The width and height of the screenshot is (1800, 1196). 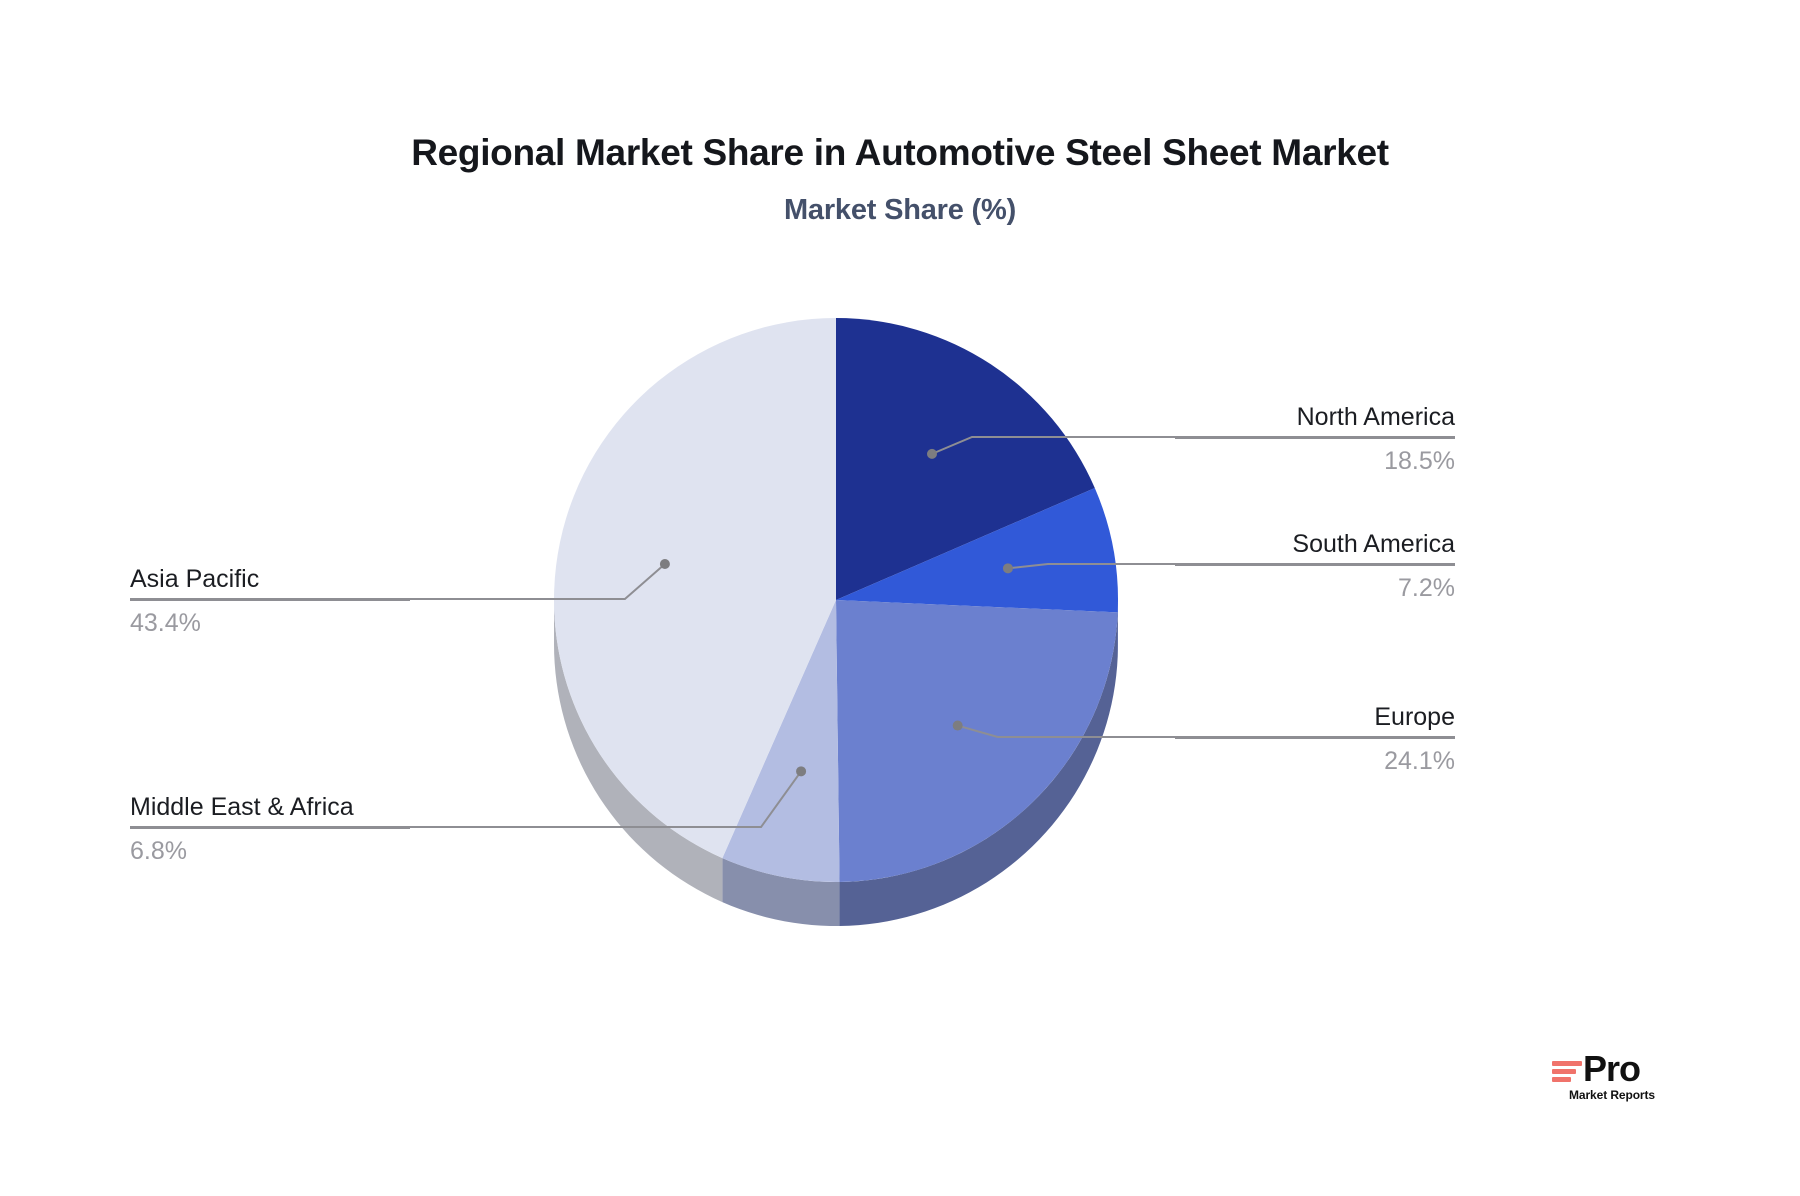 What do you see at coordinates (781, 741) in the screenshot?
I see `pie-slice-middle-east-africa: Middle East & Africa 6.8%` at bounding box center [781, 741].